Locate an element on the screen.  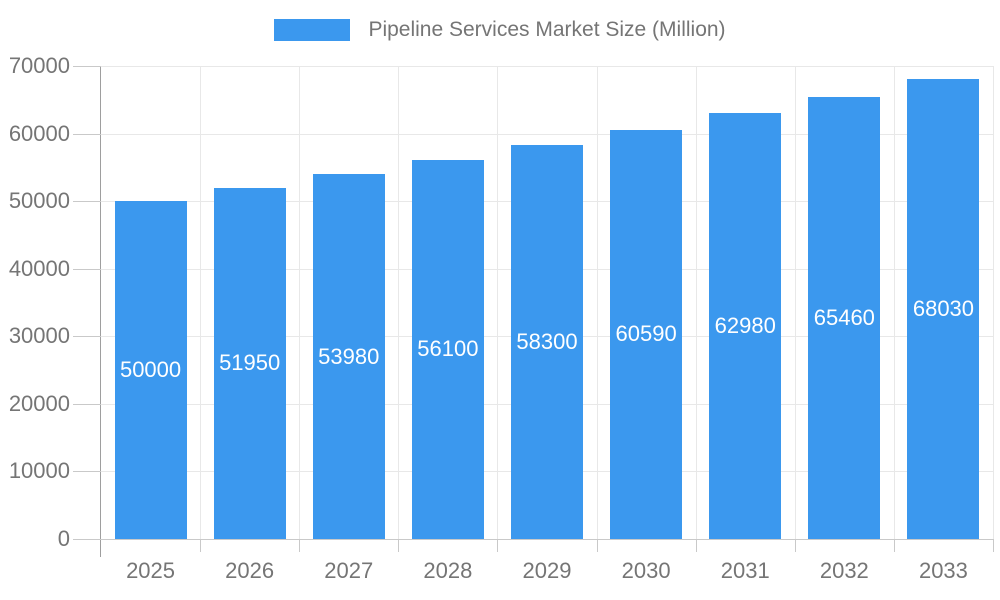
bar-value-label: 50000 is located at coordinates (150, 370).